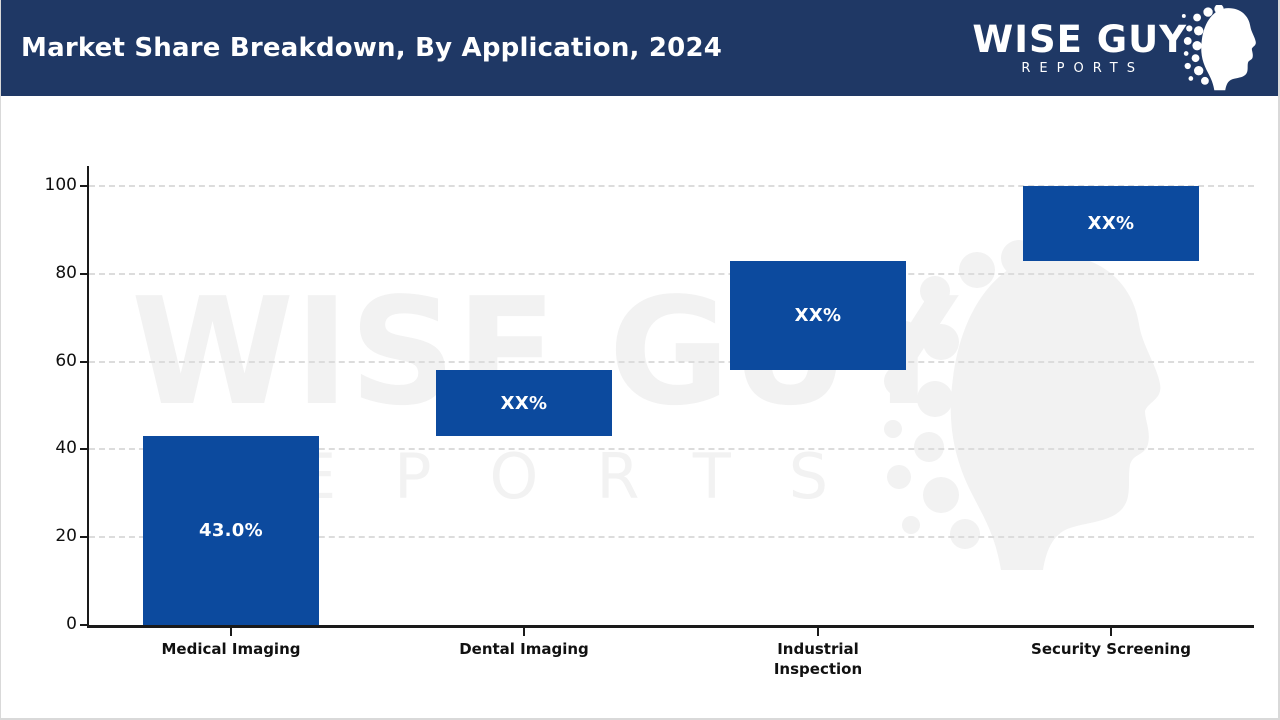 The width and height of the screenshot is (1280, 720). I want to click on logo-wordmark: WISE GUY REPORTS, so click(1079, 48).